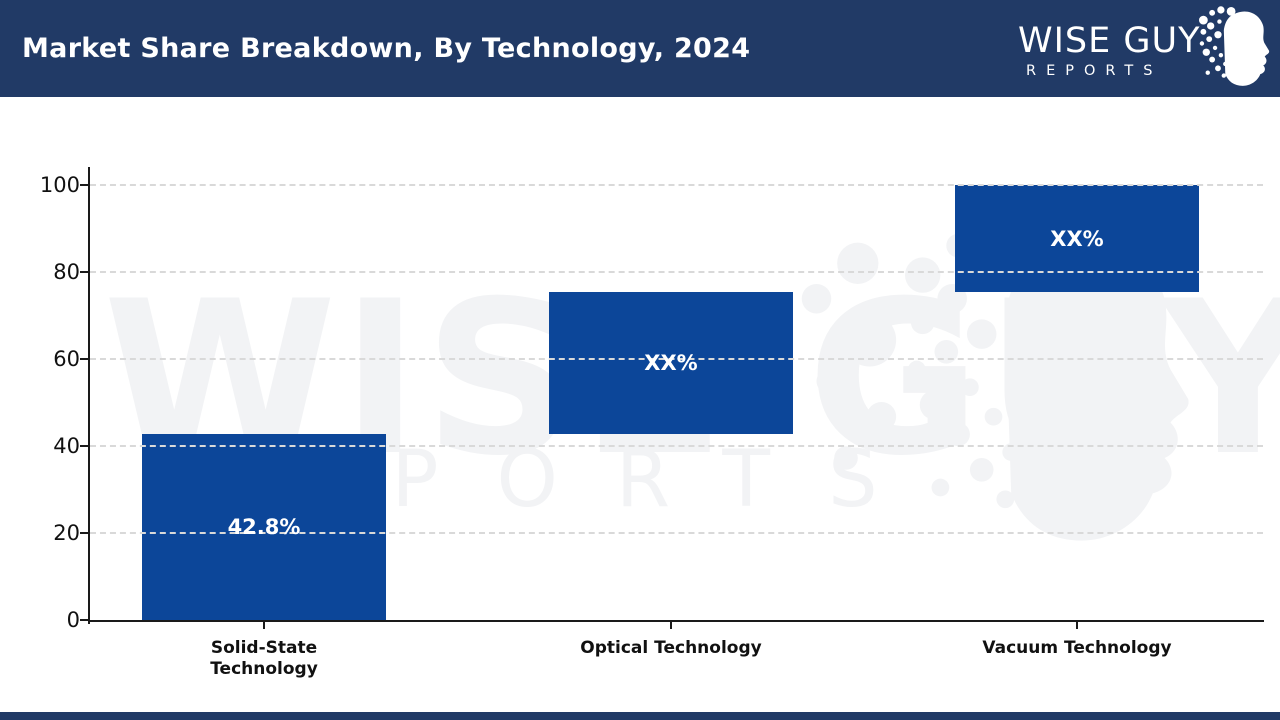  Describe the element at coordinates (66, 359) in the screenshot. I see `y-tick-label-60: 60` at that location.